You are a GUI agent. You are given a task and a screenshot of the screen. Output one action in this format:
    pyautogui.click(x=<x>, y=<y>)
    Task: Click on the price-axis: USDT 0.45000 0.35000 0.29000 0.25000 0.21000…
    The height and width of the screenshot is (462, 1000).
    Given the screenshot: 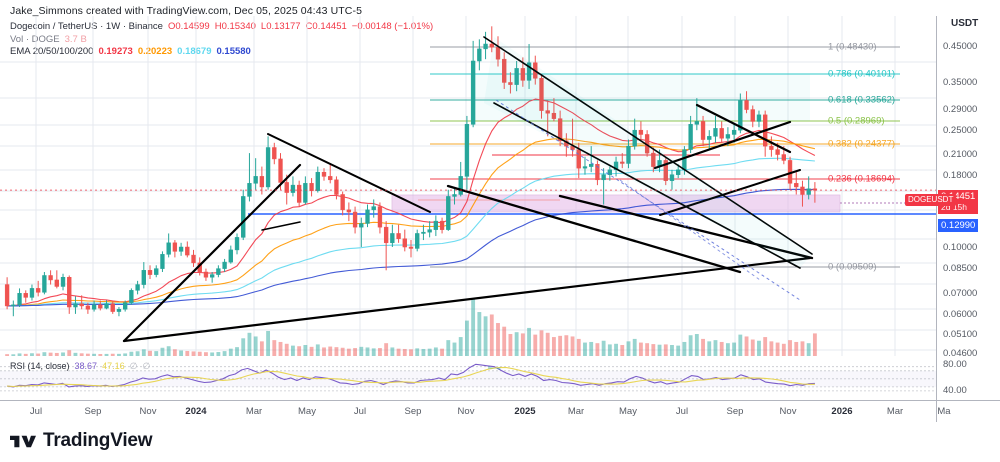 What is the action you would take?
    pyautogui.click(x=968, y=208)
    